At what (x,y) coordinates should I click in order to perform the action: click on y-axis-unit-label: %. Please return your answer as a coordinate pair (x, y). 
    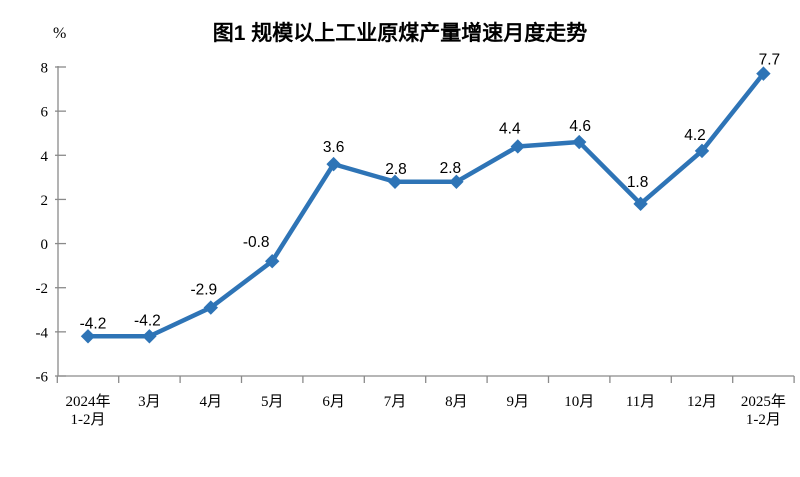
    Looking at the image, I should click on (60, 33).